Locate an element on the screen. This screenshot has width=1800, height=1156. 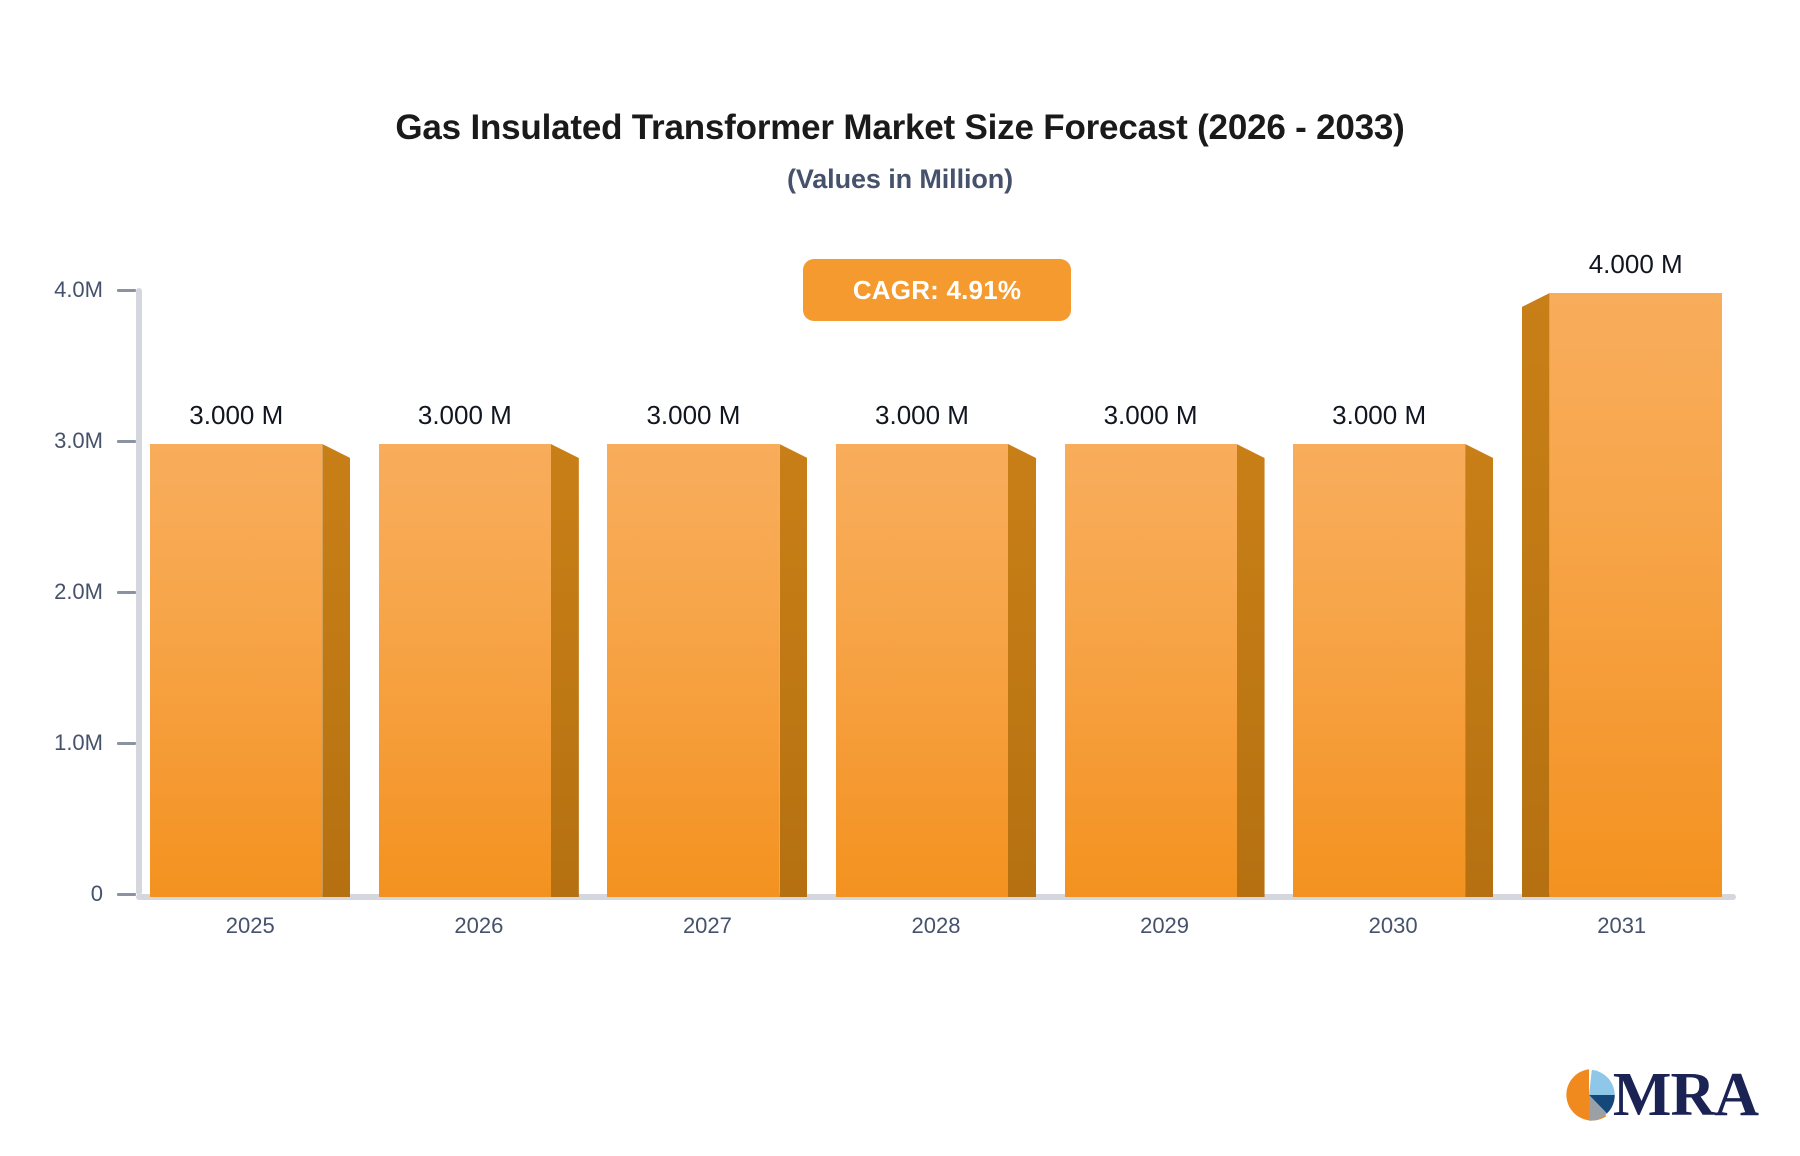
bar: 4.000 M is located at coordinates (1621, 573).